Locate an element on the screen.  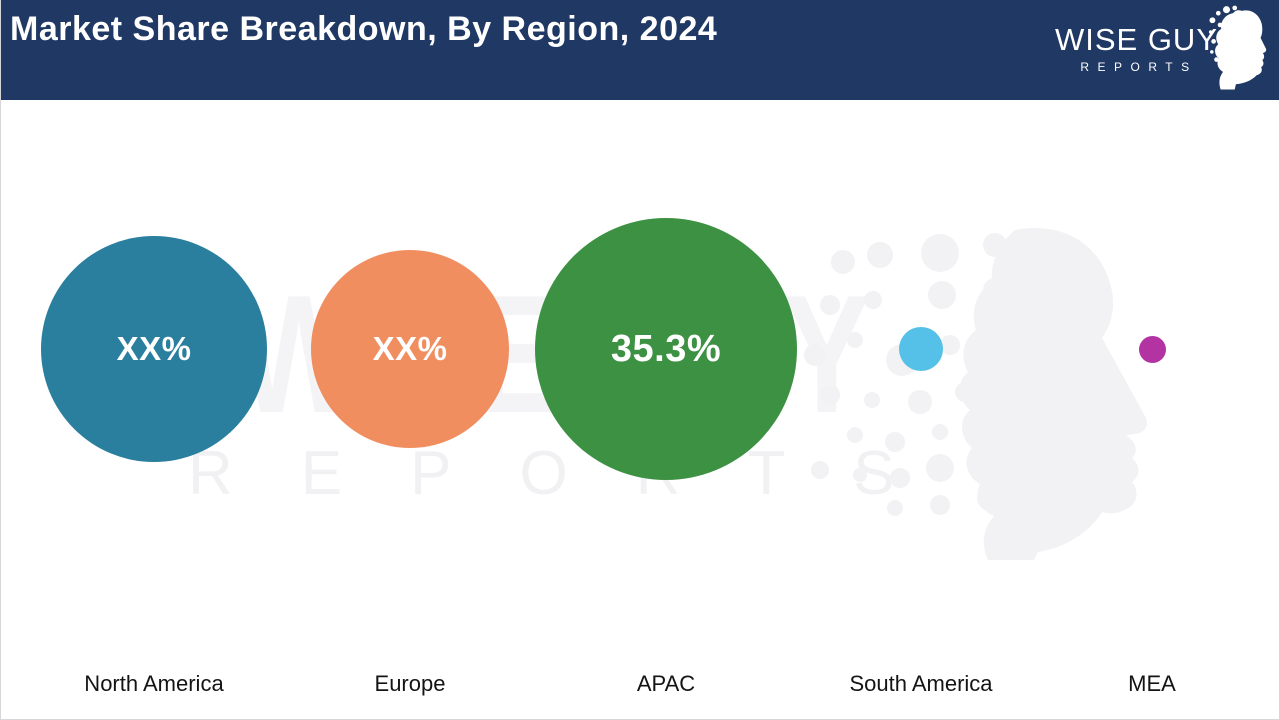
bubble-north-america: XX% is located at coordinates (154, 349).